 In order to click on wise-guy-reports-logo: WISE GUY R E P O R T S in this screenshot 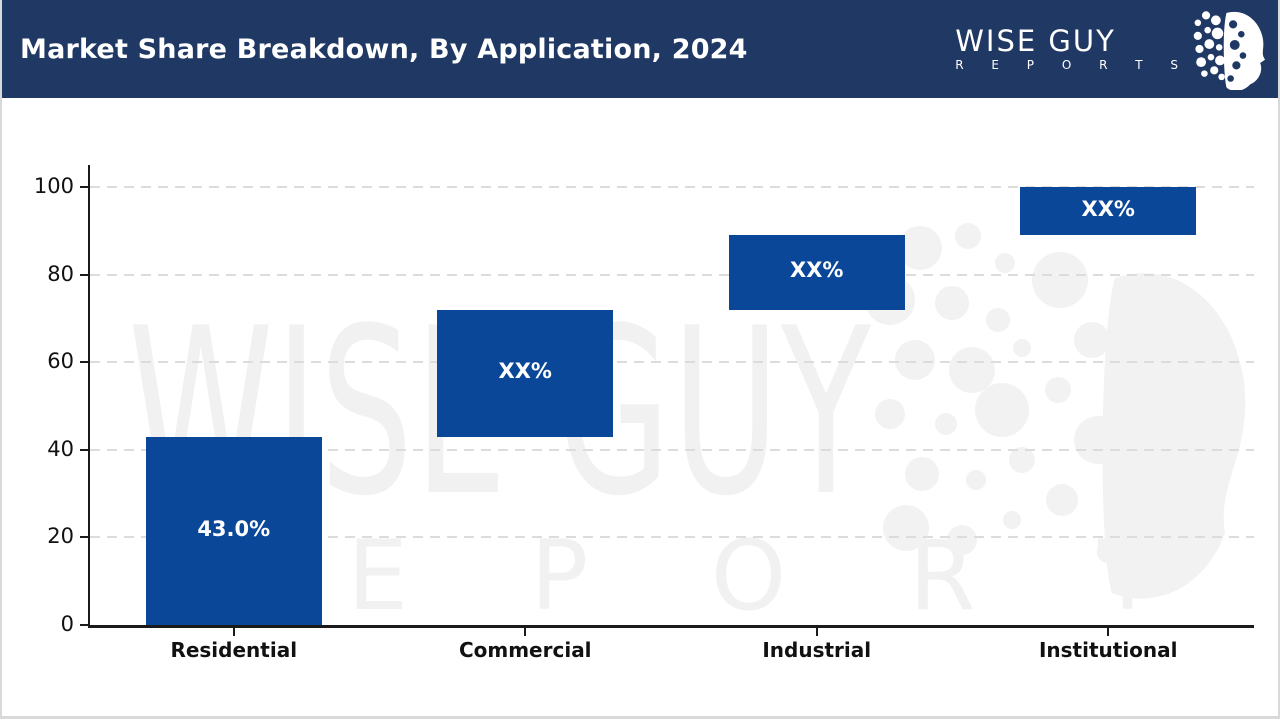, I will do `click(1117, 49)`.